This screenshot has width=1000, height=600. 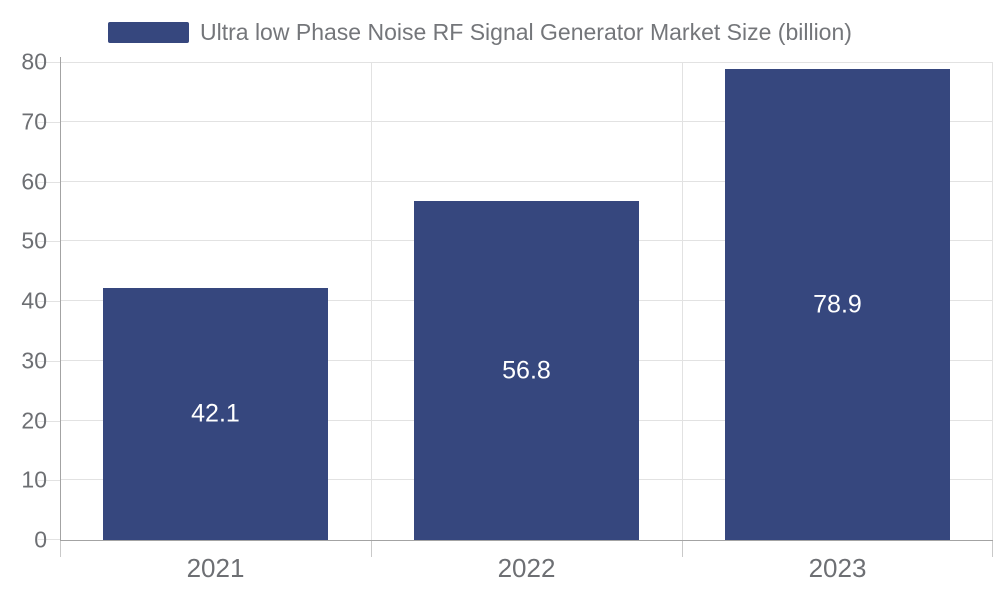 What do you see at coordinates (837, 568) in the screenshot?
I see `x-axis-tick-label: 2023` at bounding box center [837, 568].